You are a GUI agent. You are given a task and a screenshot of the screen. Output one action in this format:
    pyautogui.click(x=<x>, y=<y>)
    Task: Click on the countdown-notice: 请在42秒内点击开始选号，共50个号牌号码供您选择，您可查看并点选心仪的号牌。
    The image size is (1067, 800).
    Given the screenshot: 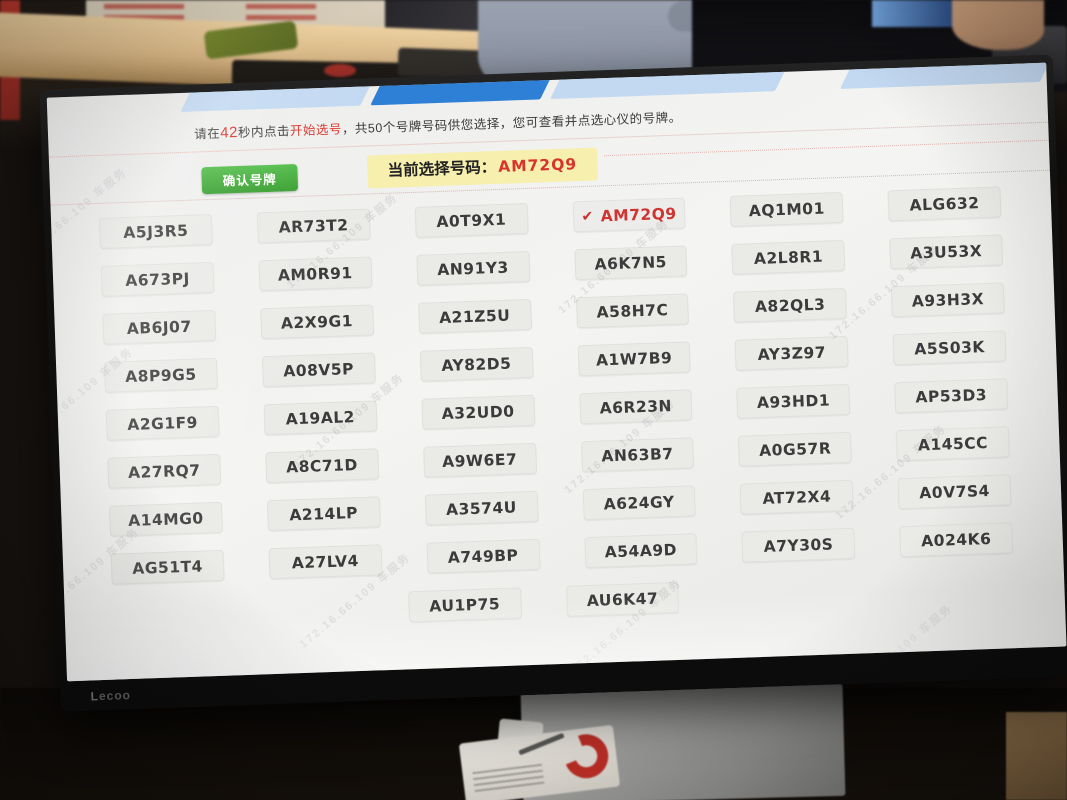 What is the action you would take?
    pyautogui.click(x=438, y=124)
    